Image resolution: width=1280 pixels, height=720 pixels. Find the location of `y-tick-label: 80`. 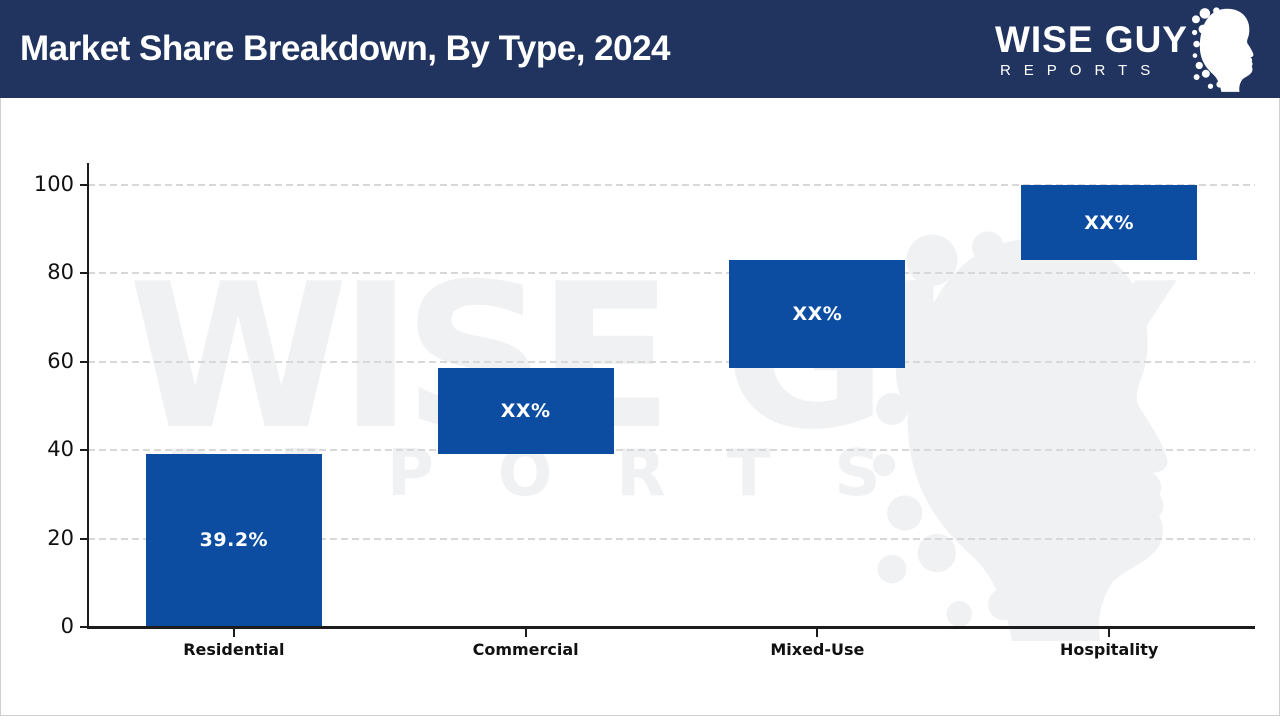

y-tick-label: 80 is located at coordinates (60, 272).